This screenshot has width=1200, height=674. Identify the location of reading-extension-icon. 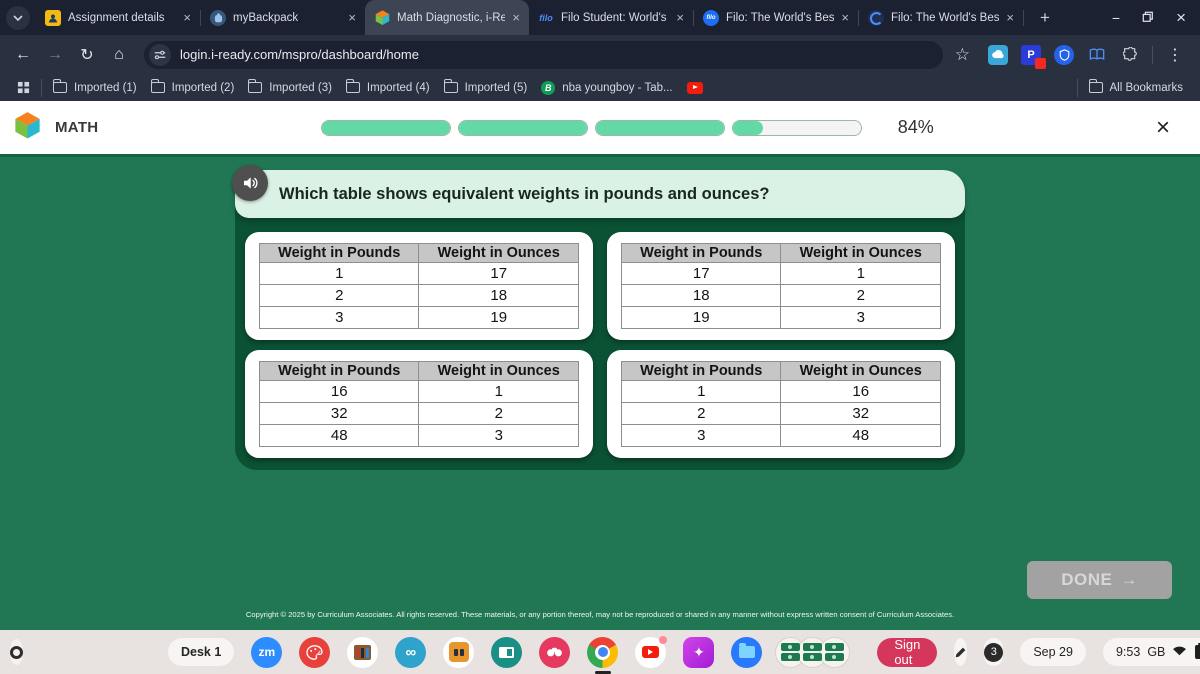
(1097, 55).